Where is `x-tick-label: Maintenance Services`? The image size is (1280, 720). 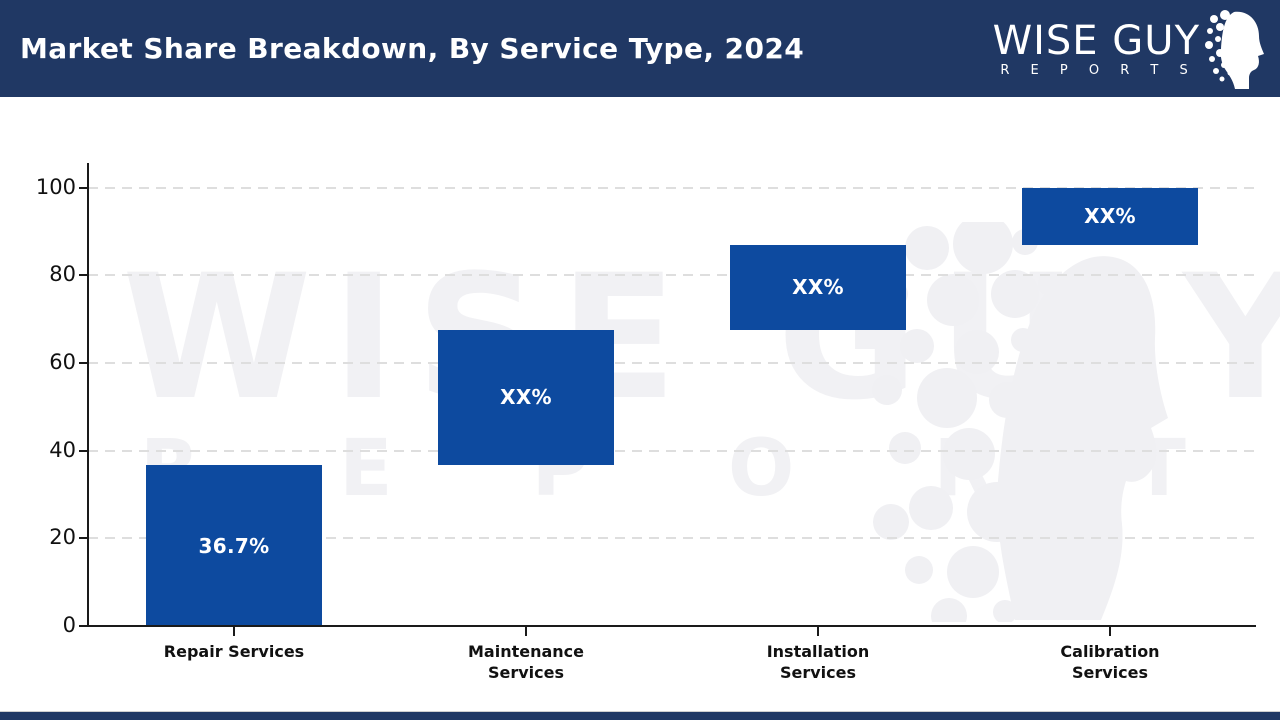 x-tick-label: Maintenance Services is located at coordinates (525, 662).